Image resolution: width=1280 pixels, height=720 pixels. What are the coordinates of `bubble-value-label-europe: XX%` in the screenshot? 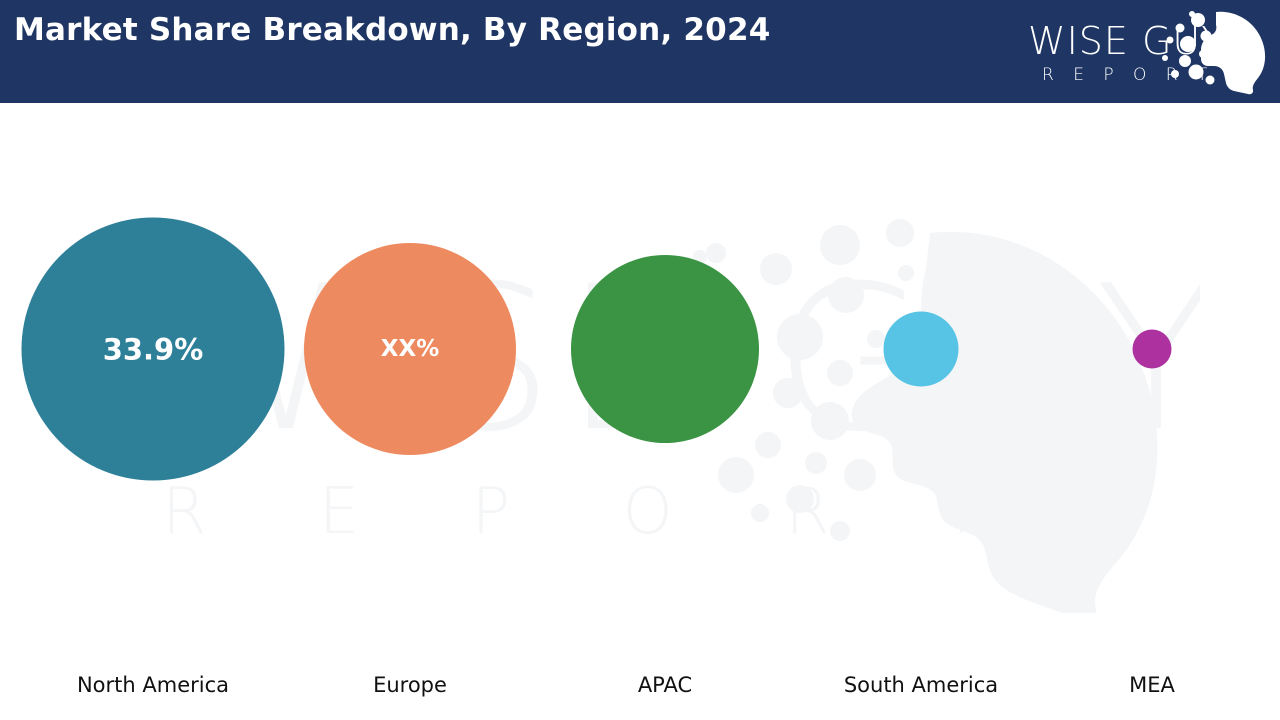 It's located at (410, 349).